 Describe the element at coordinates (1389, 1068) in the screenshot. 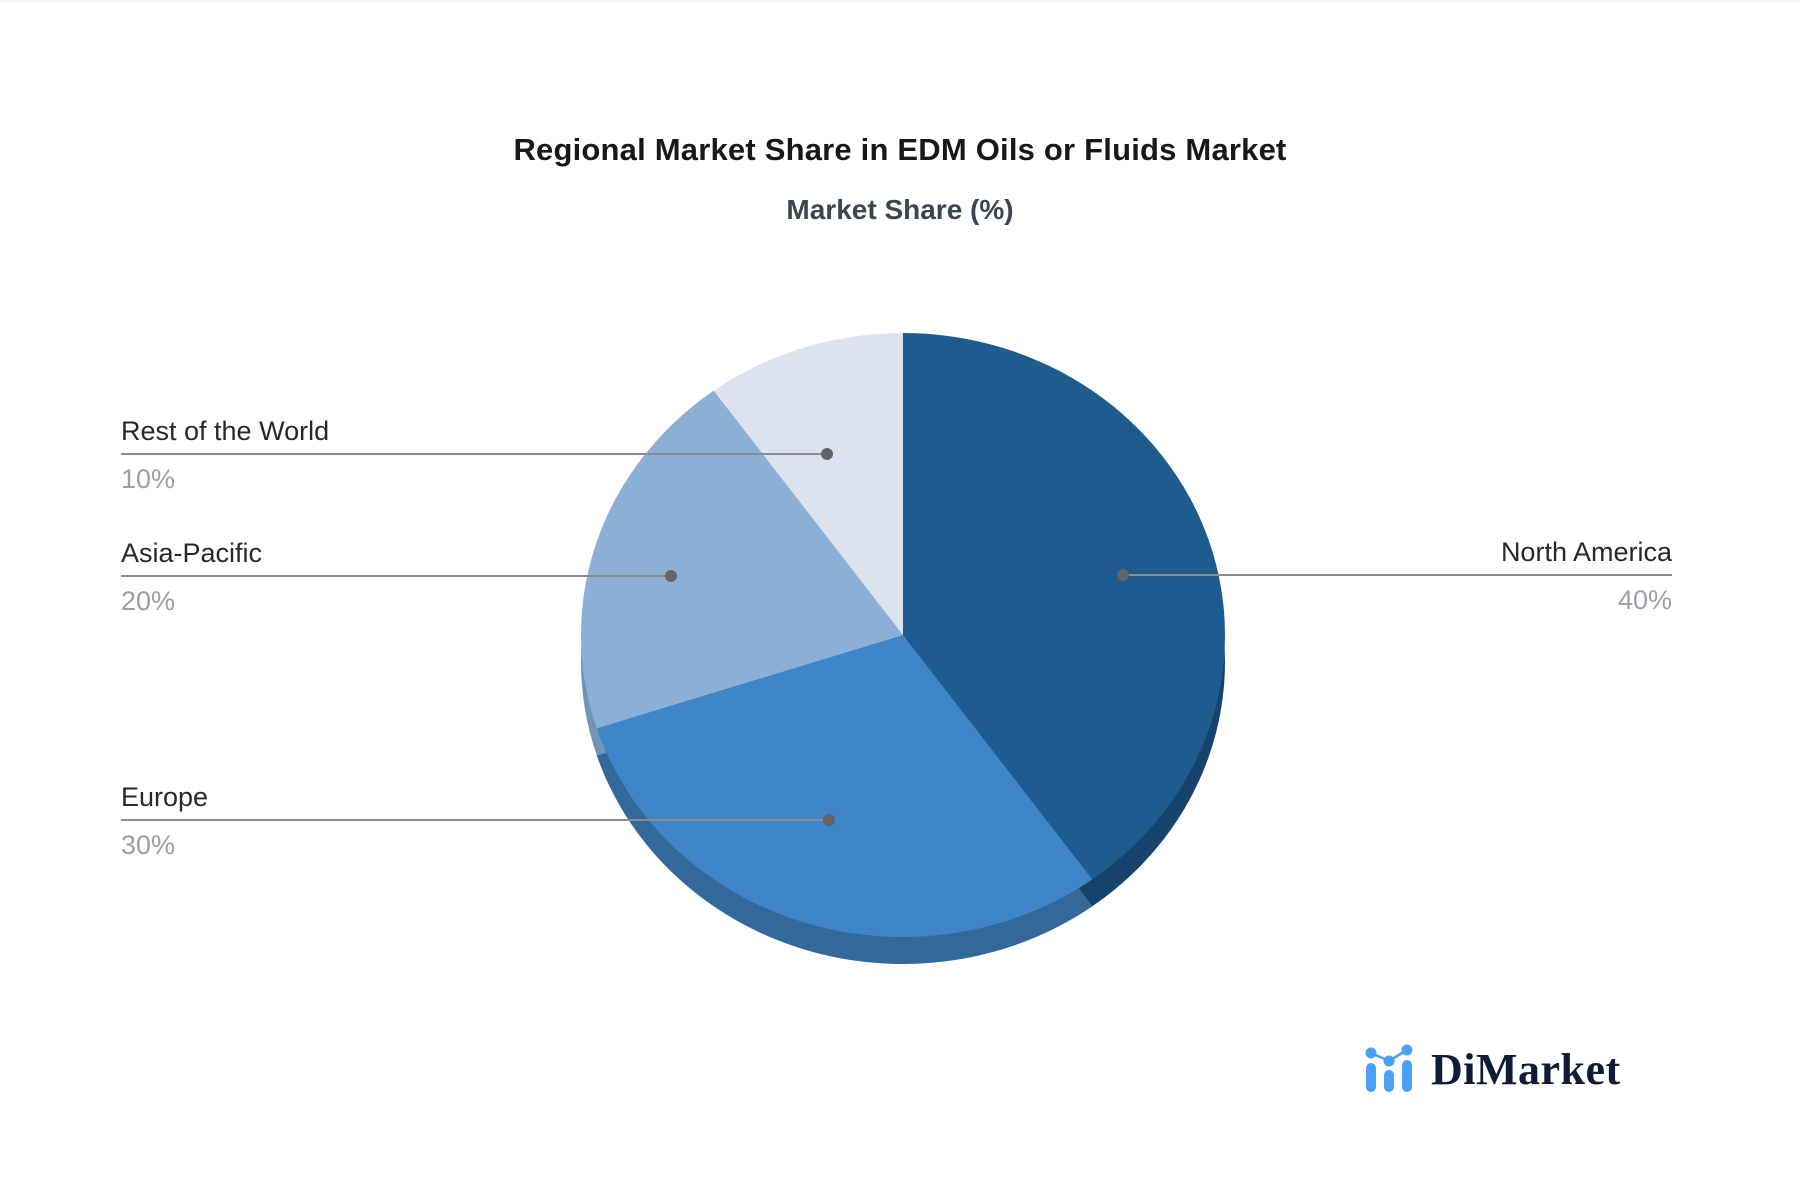

I see `bar-line-chart-icon` at that location.